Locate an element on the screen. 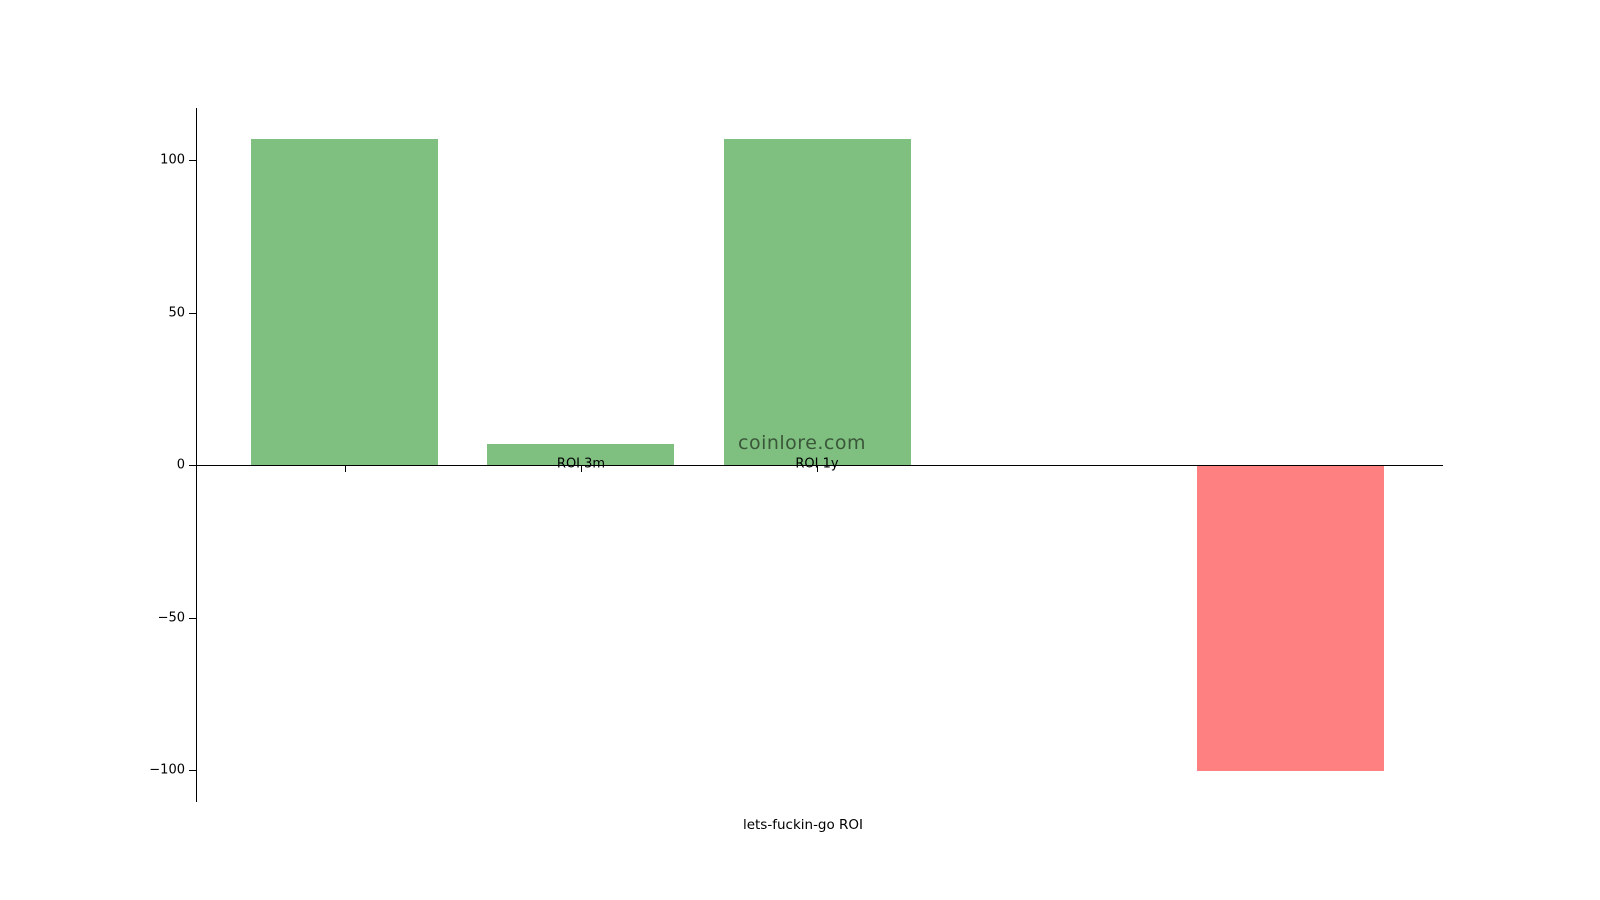 The height and width of the screenshot is (900, 1600). bar-roi-1y is located at coordinates (817, 302).